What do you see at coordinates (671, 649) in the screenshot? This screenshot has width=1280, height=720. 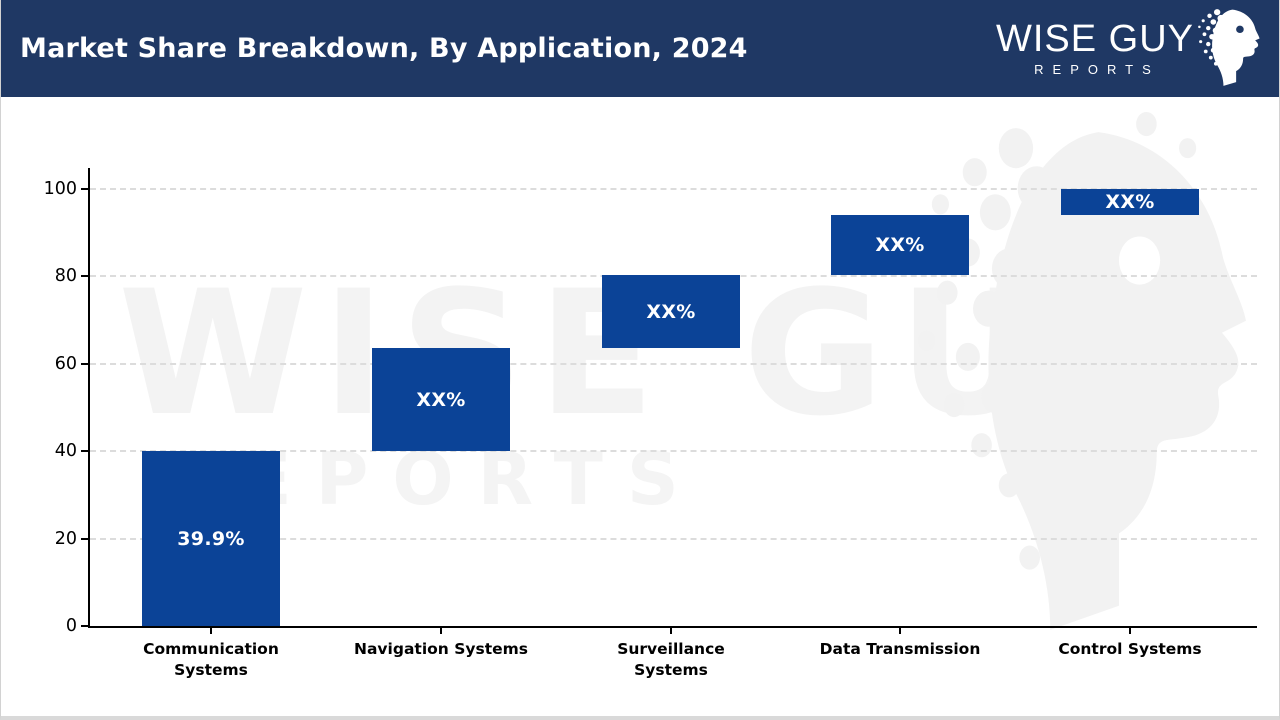 I see `x-tick-label-line: Surveillance` at bounding box center [671, 649].